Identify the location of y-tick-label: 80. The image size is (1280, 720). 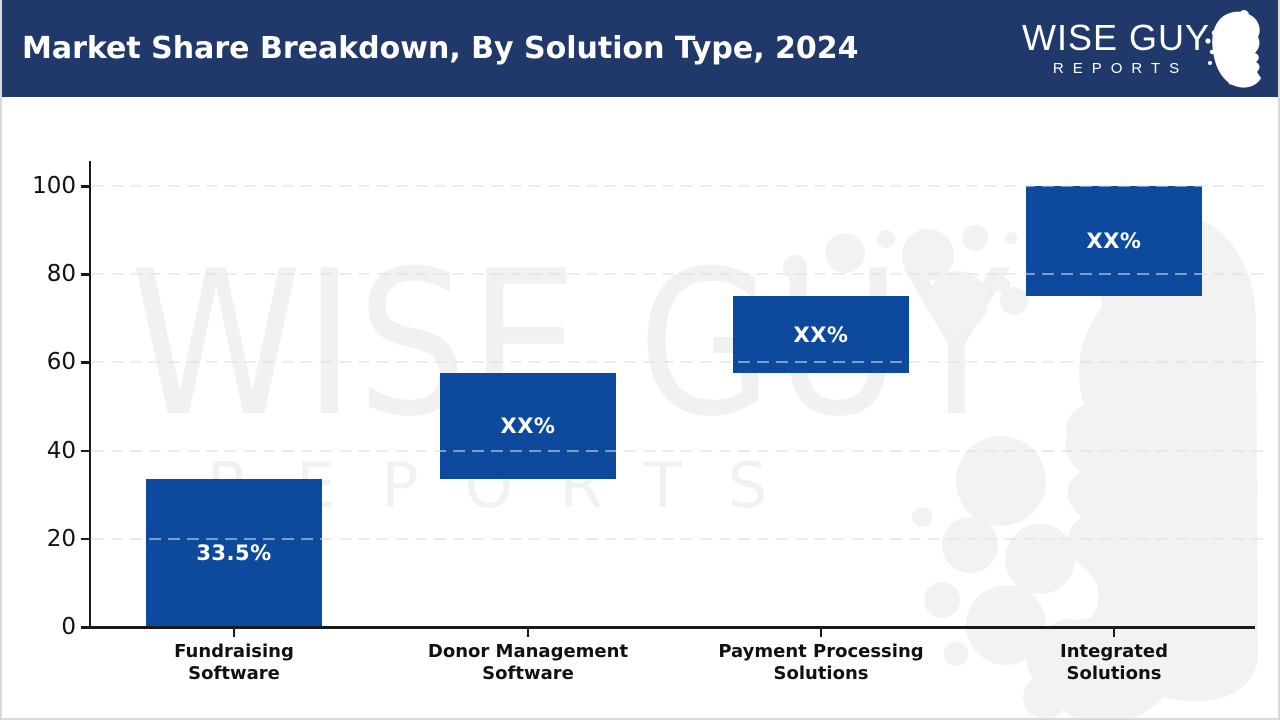
(61, 274).